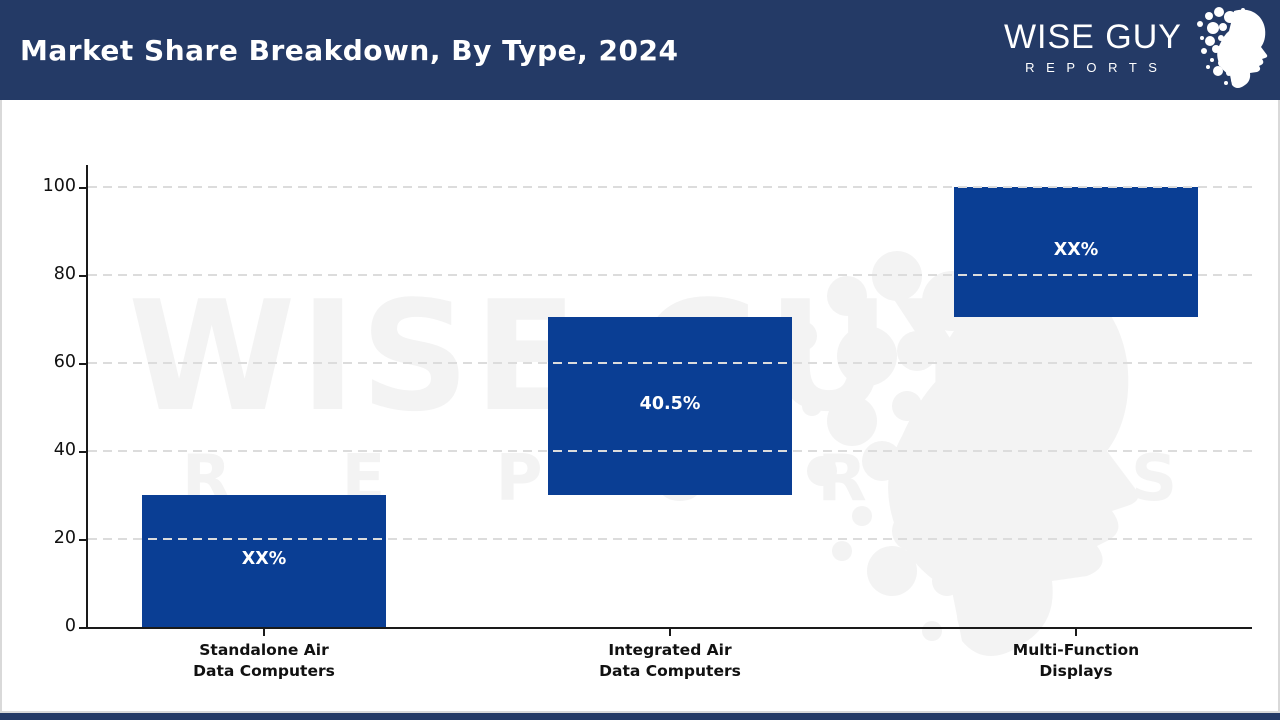 The image size is (1280, 720). Describe the element at coordinates (59, 186) in the screenshot. I see `y-tick-label-100: 100` at that location.